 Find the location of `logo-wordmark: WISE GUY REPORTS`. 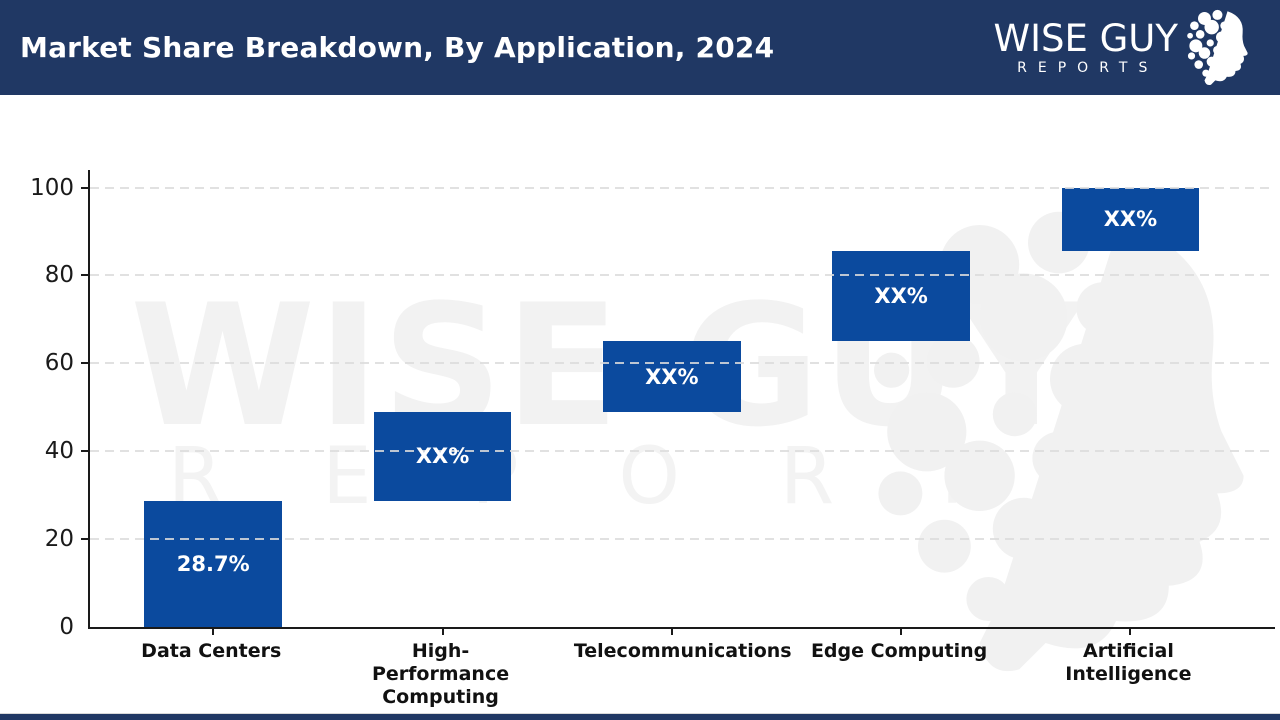

logo-wordmark: WISE GUY REPORTS is located at coordinates (1086, 47).